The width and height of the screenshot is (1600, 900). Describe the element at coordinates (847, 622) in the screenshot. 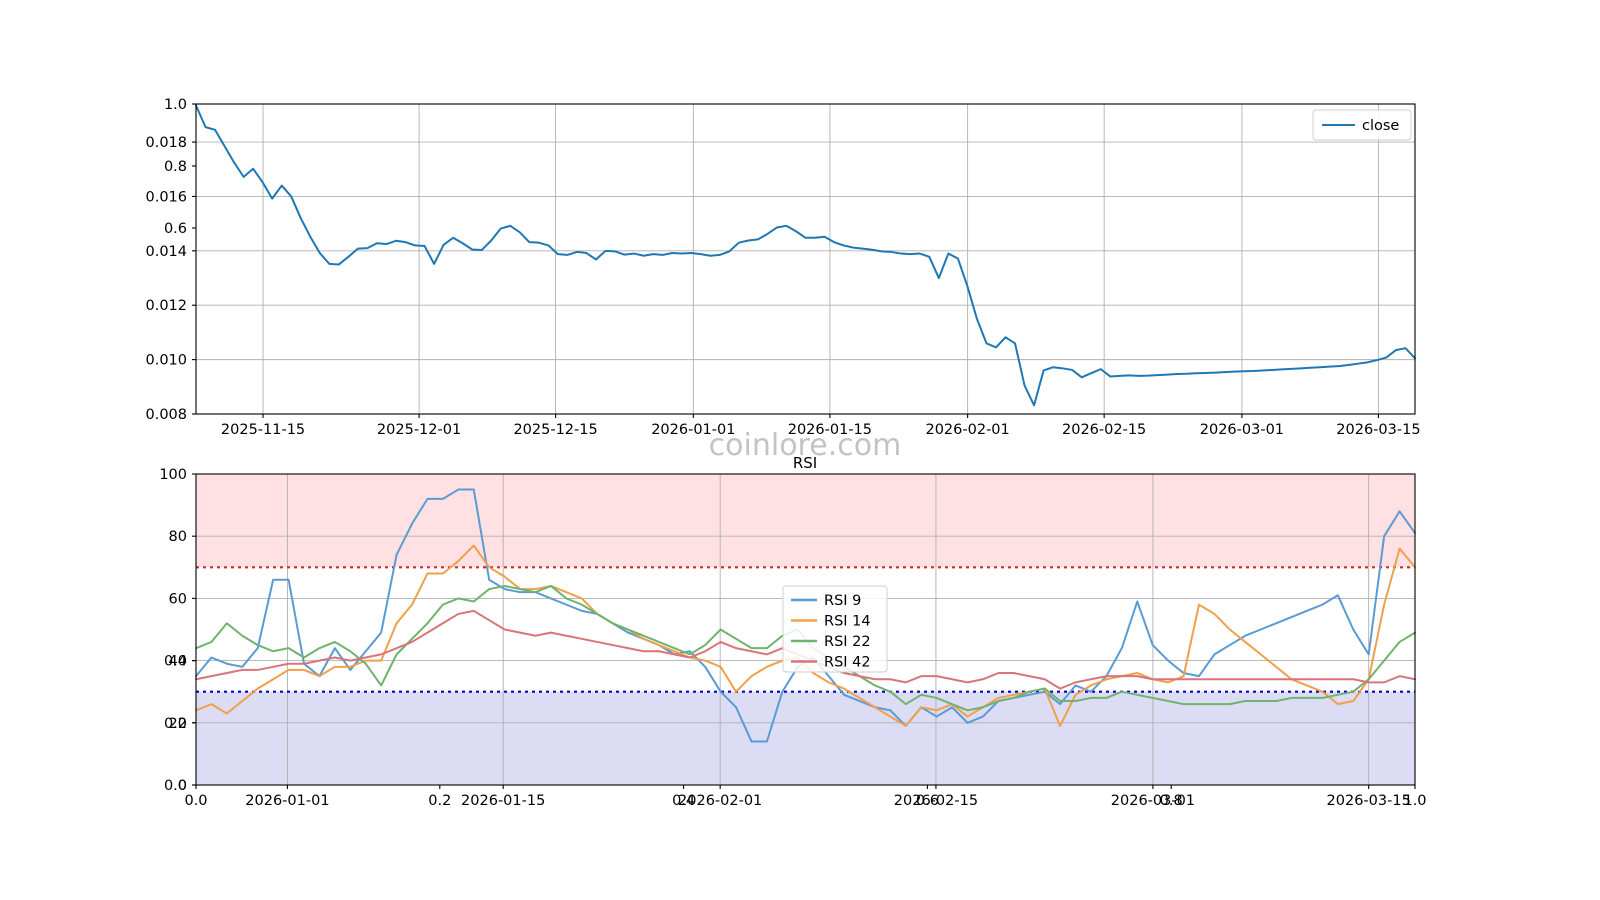

I see `rsi-legend-label-rsi-14: RSI 14` at that location.